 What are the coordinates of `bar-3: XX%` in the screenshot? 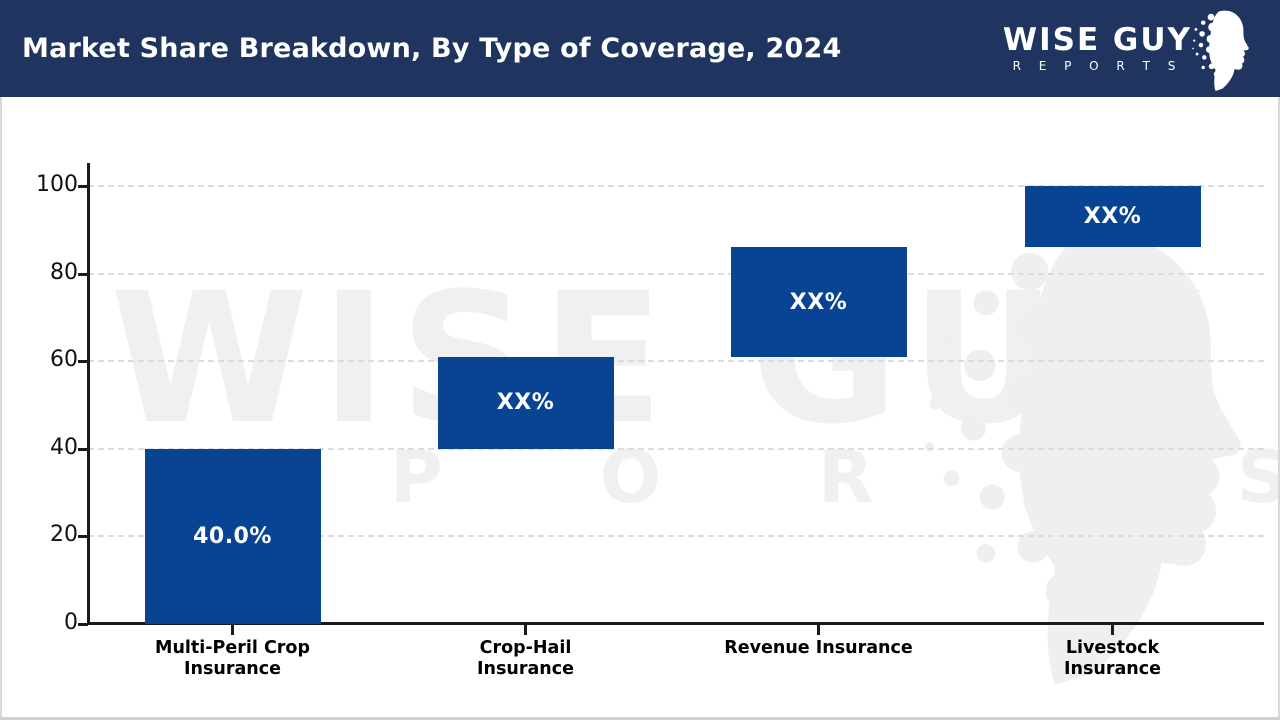 It's located at (818, 302).